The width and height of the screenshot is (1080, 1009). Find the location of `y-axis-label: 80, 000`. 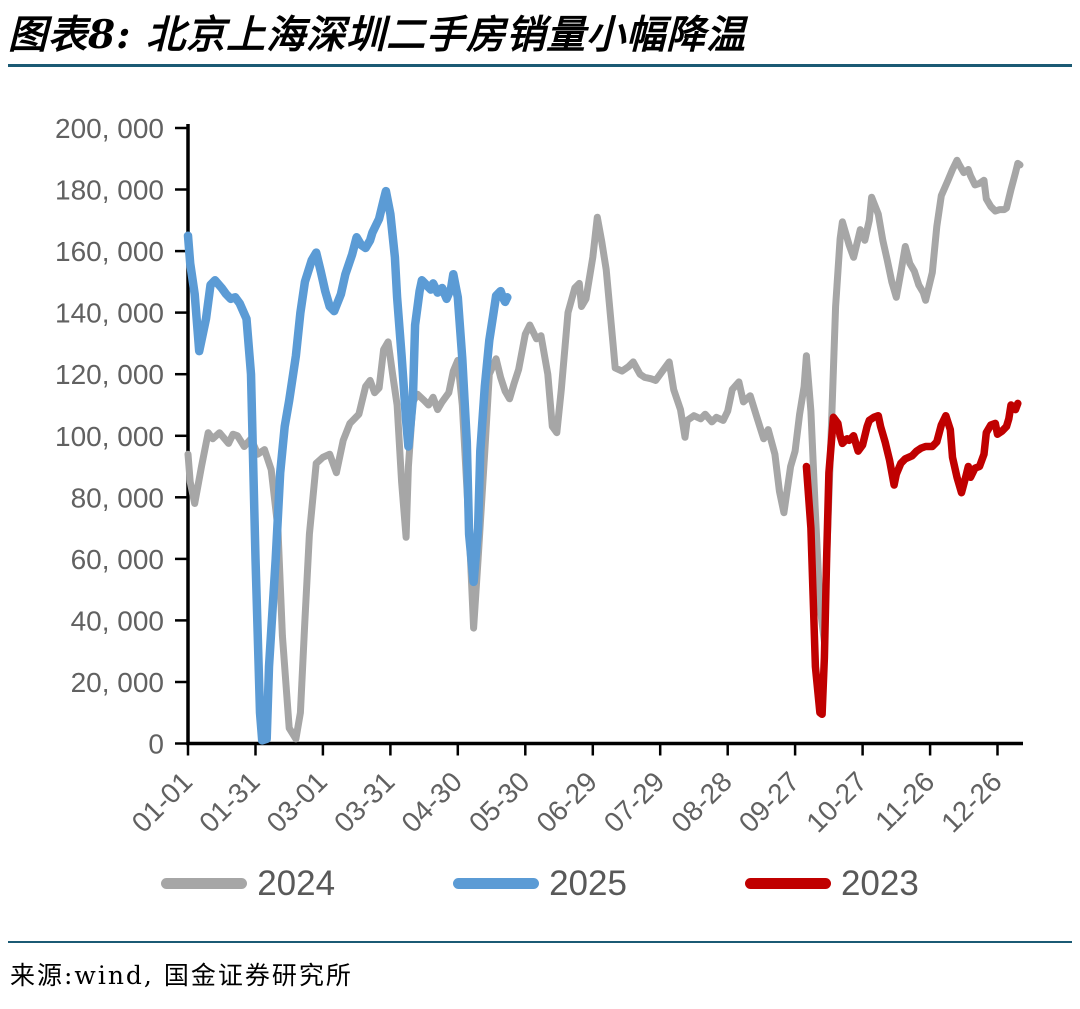

y-axis-label: 80, 000 is located at coordinates (117, 497).